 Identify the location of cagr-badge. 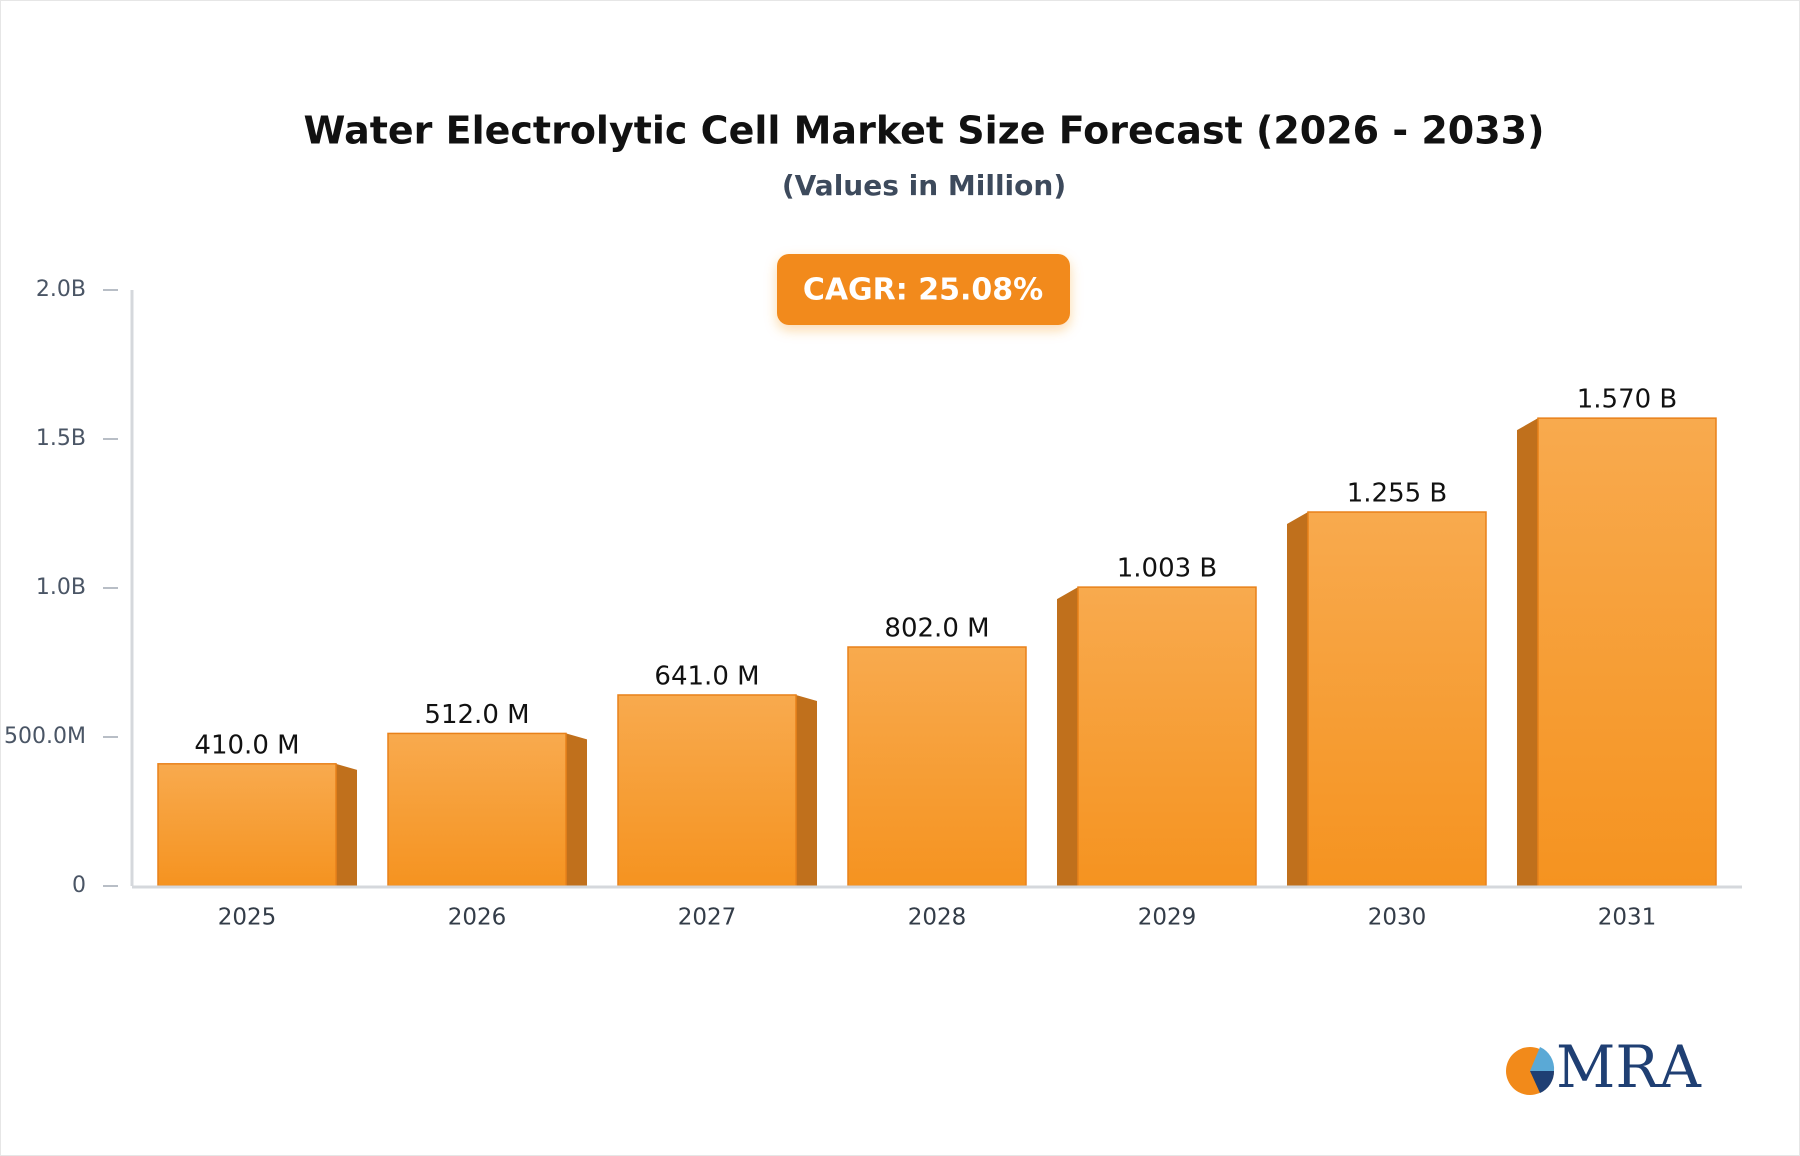
(923, 289).